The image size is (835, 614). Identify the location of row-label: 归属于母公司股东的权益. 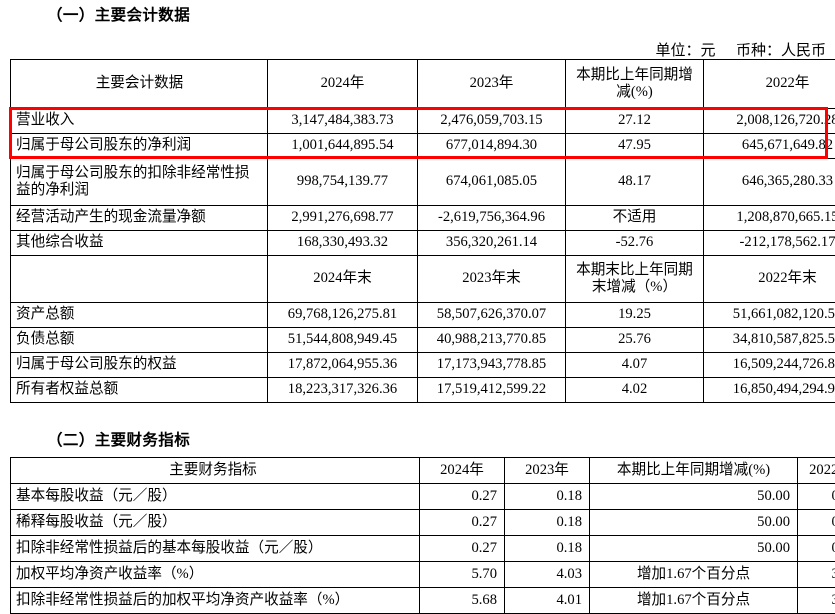
(139, 365).